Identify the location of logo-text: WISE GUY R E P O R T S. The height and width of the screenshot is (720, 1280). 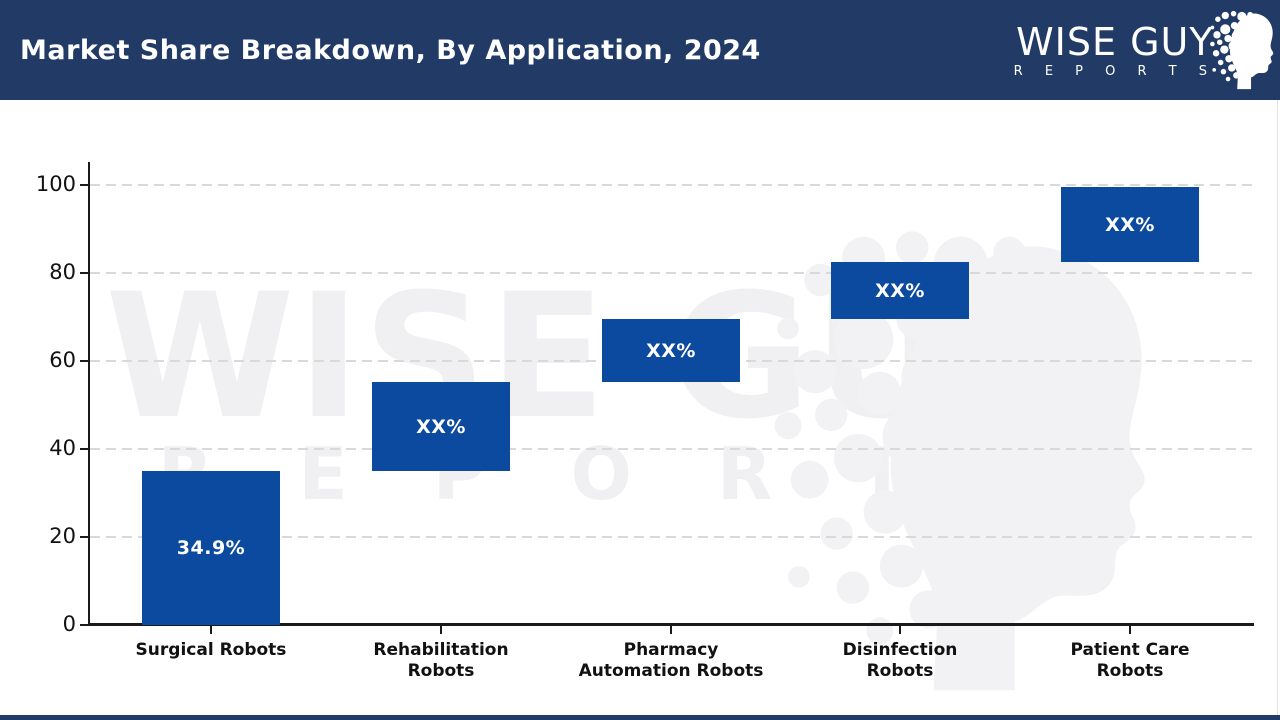
(1115, 50).